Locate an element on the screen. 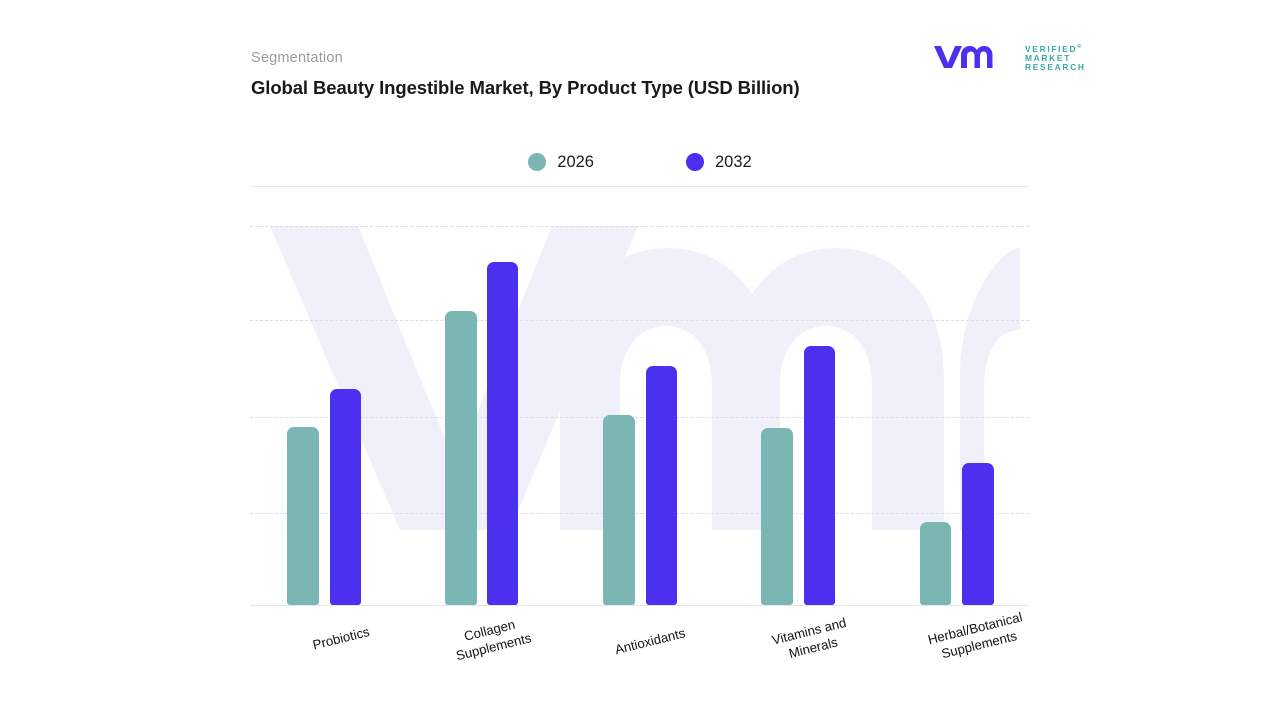 The height and width of the screenshot is (720, 1280). vmr-logomark-icon is located at coordinates (963, 57).